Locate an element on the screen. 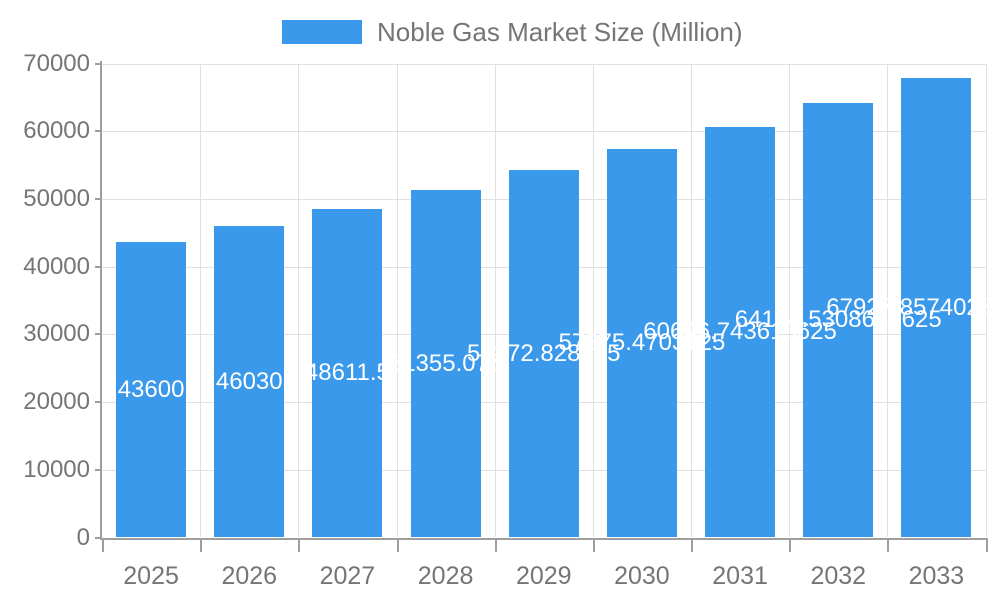  y-tick-label: 60000 is located at coordinates (56, 131).